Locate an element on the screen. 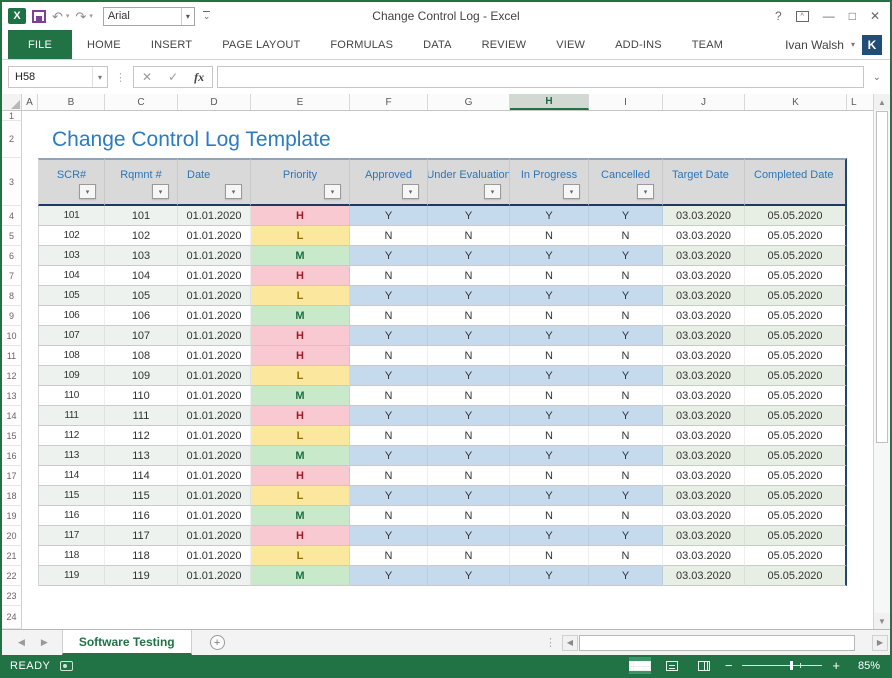 This screenshot has height=678, width=892. row-number-13: 13 is located at coordinates (12, 396).